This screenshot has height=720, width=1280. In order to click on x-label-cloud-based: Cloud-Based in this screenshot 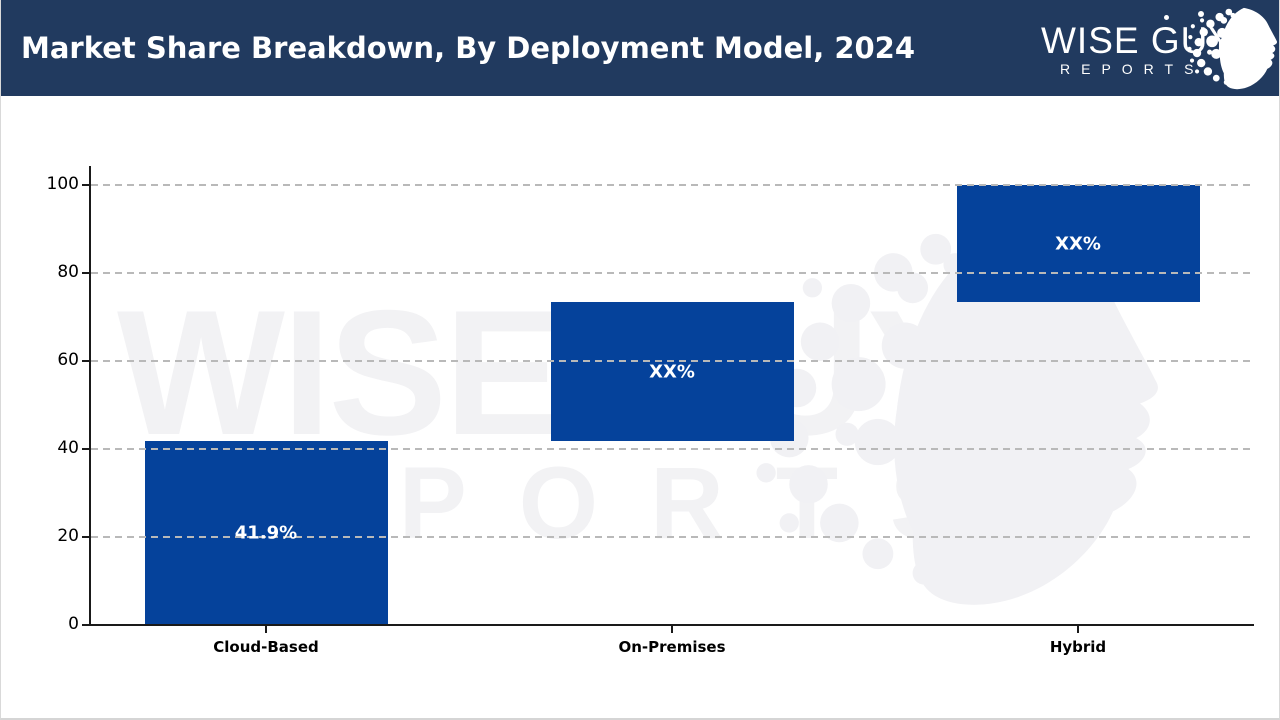, I will do `click(266, 647)`.